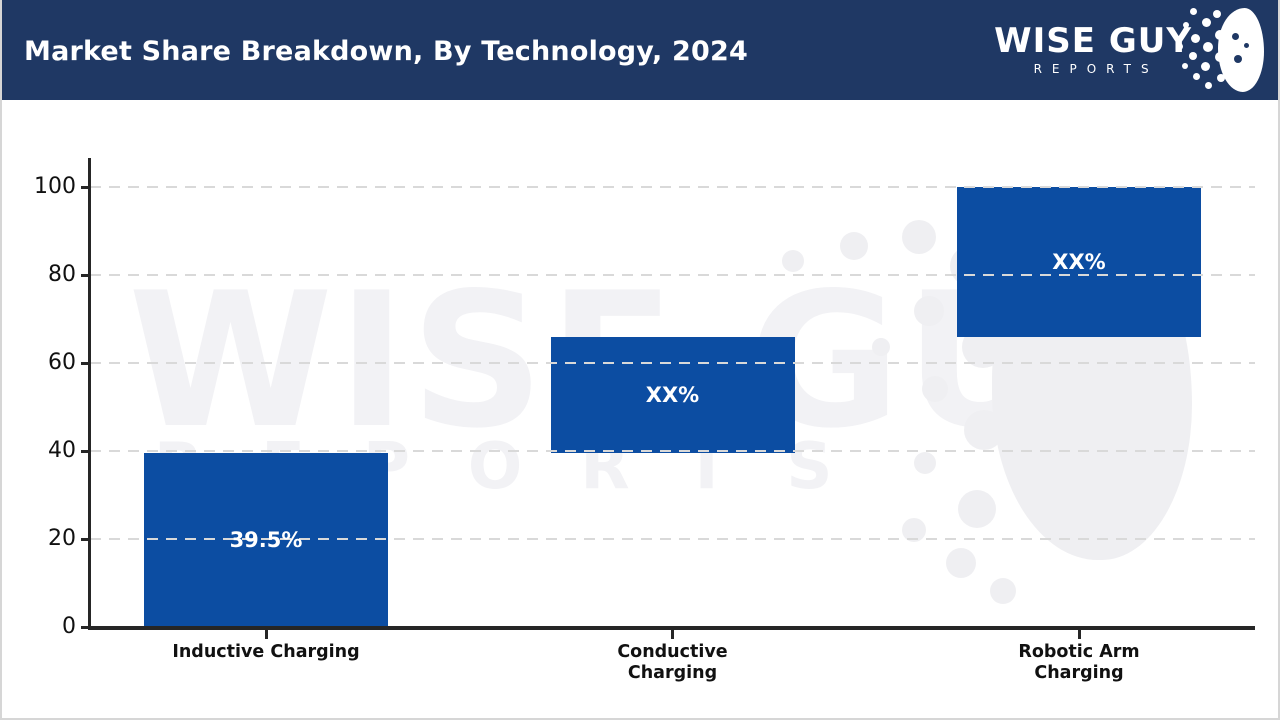  I want to click on category-label: Inductive Charging, so click(266, 652).